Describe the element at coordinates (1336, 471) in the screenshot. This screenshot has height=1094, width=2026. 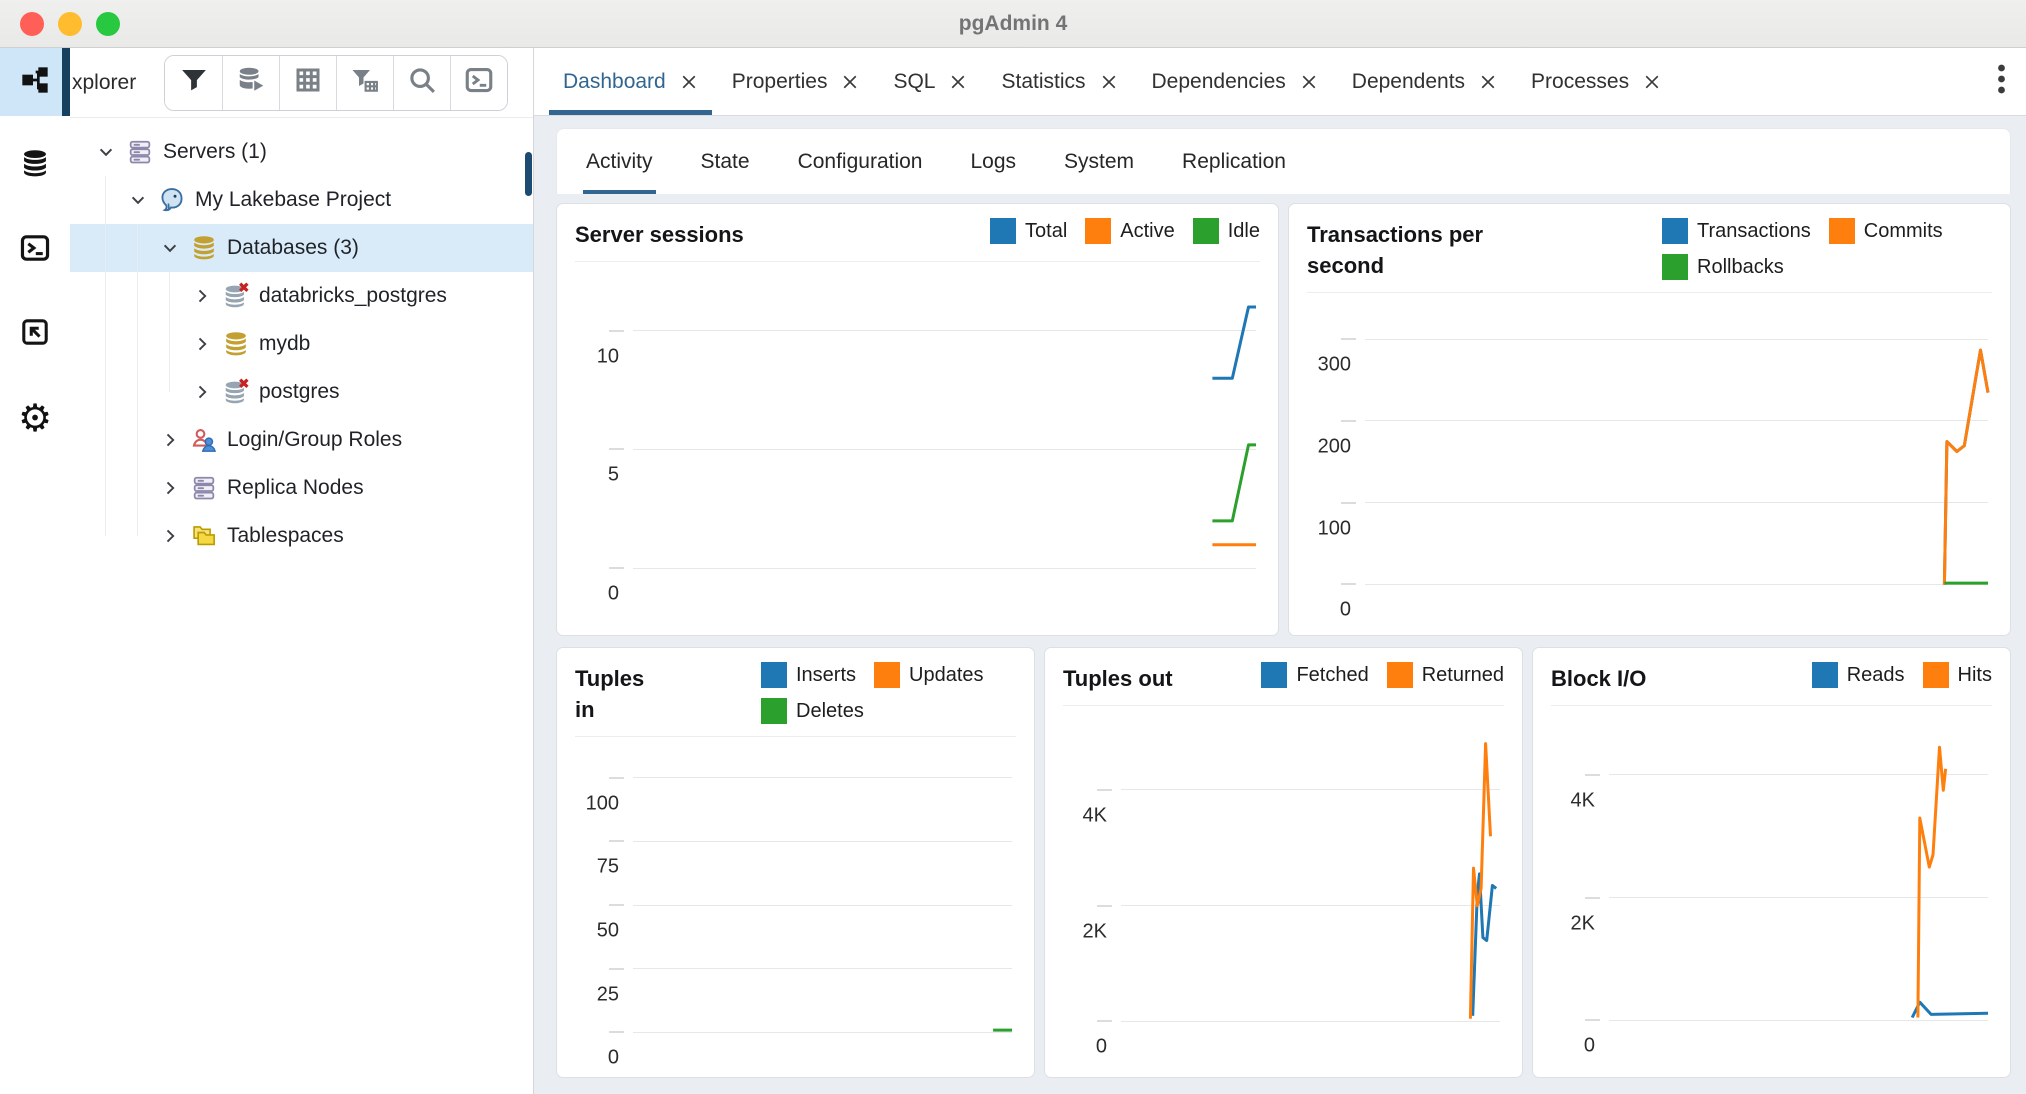
I see `chart-yaxis: 300 200 100 0` at that location.